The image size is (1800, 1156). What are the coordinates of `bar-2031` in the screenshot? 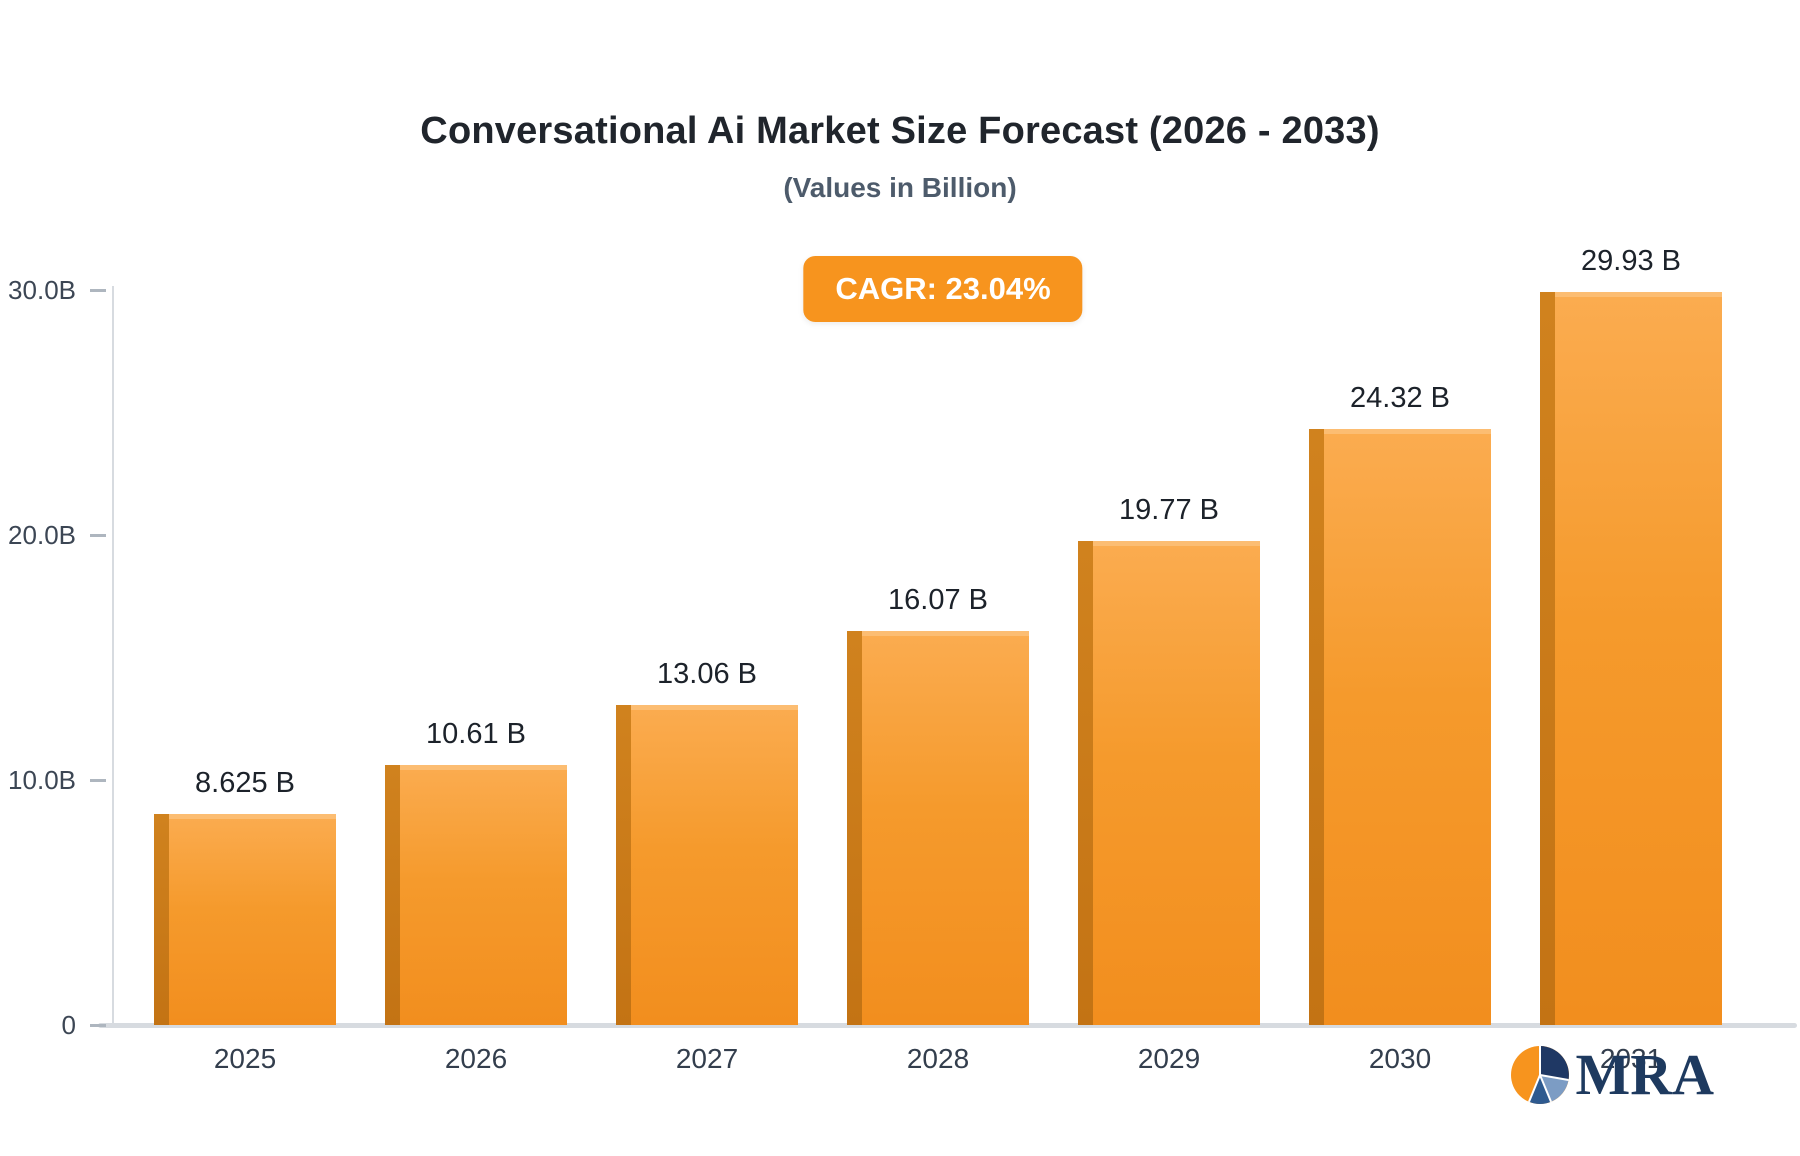 It's located at (1631, 658).